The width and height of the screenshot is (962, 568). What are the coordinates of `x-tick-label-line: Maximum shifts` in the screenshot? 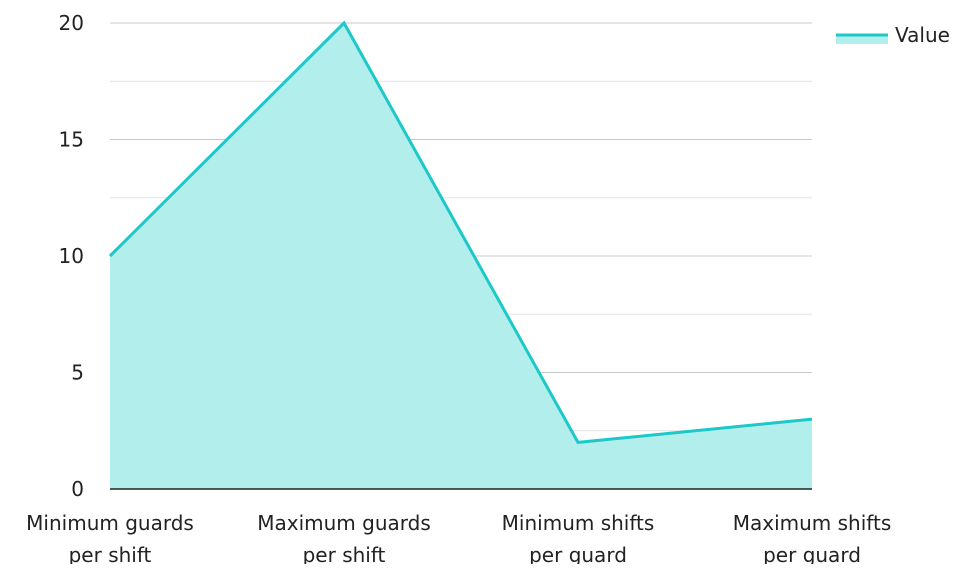 It's located at (812, 523).